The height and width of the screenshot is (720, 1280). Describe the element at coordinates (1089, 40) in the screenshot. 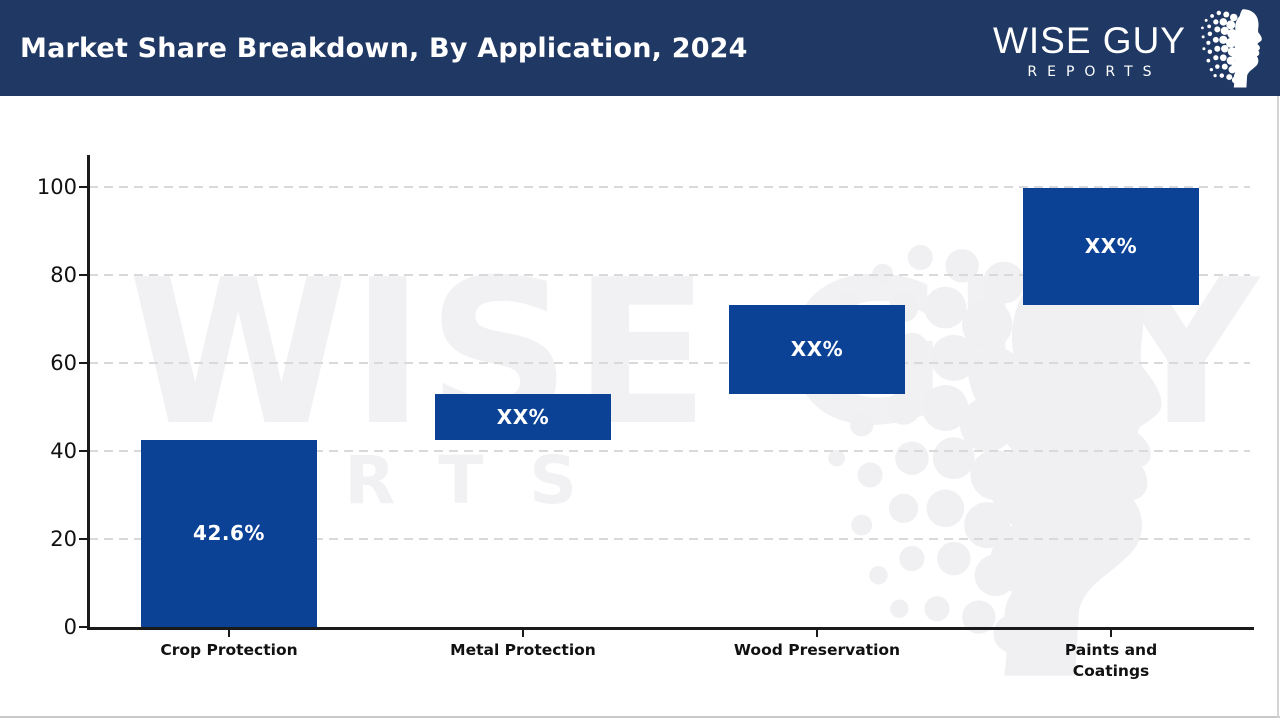

I see `logo-wordmark: WISE GUY` at that location.